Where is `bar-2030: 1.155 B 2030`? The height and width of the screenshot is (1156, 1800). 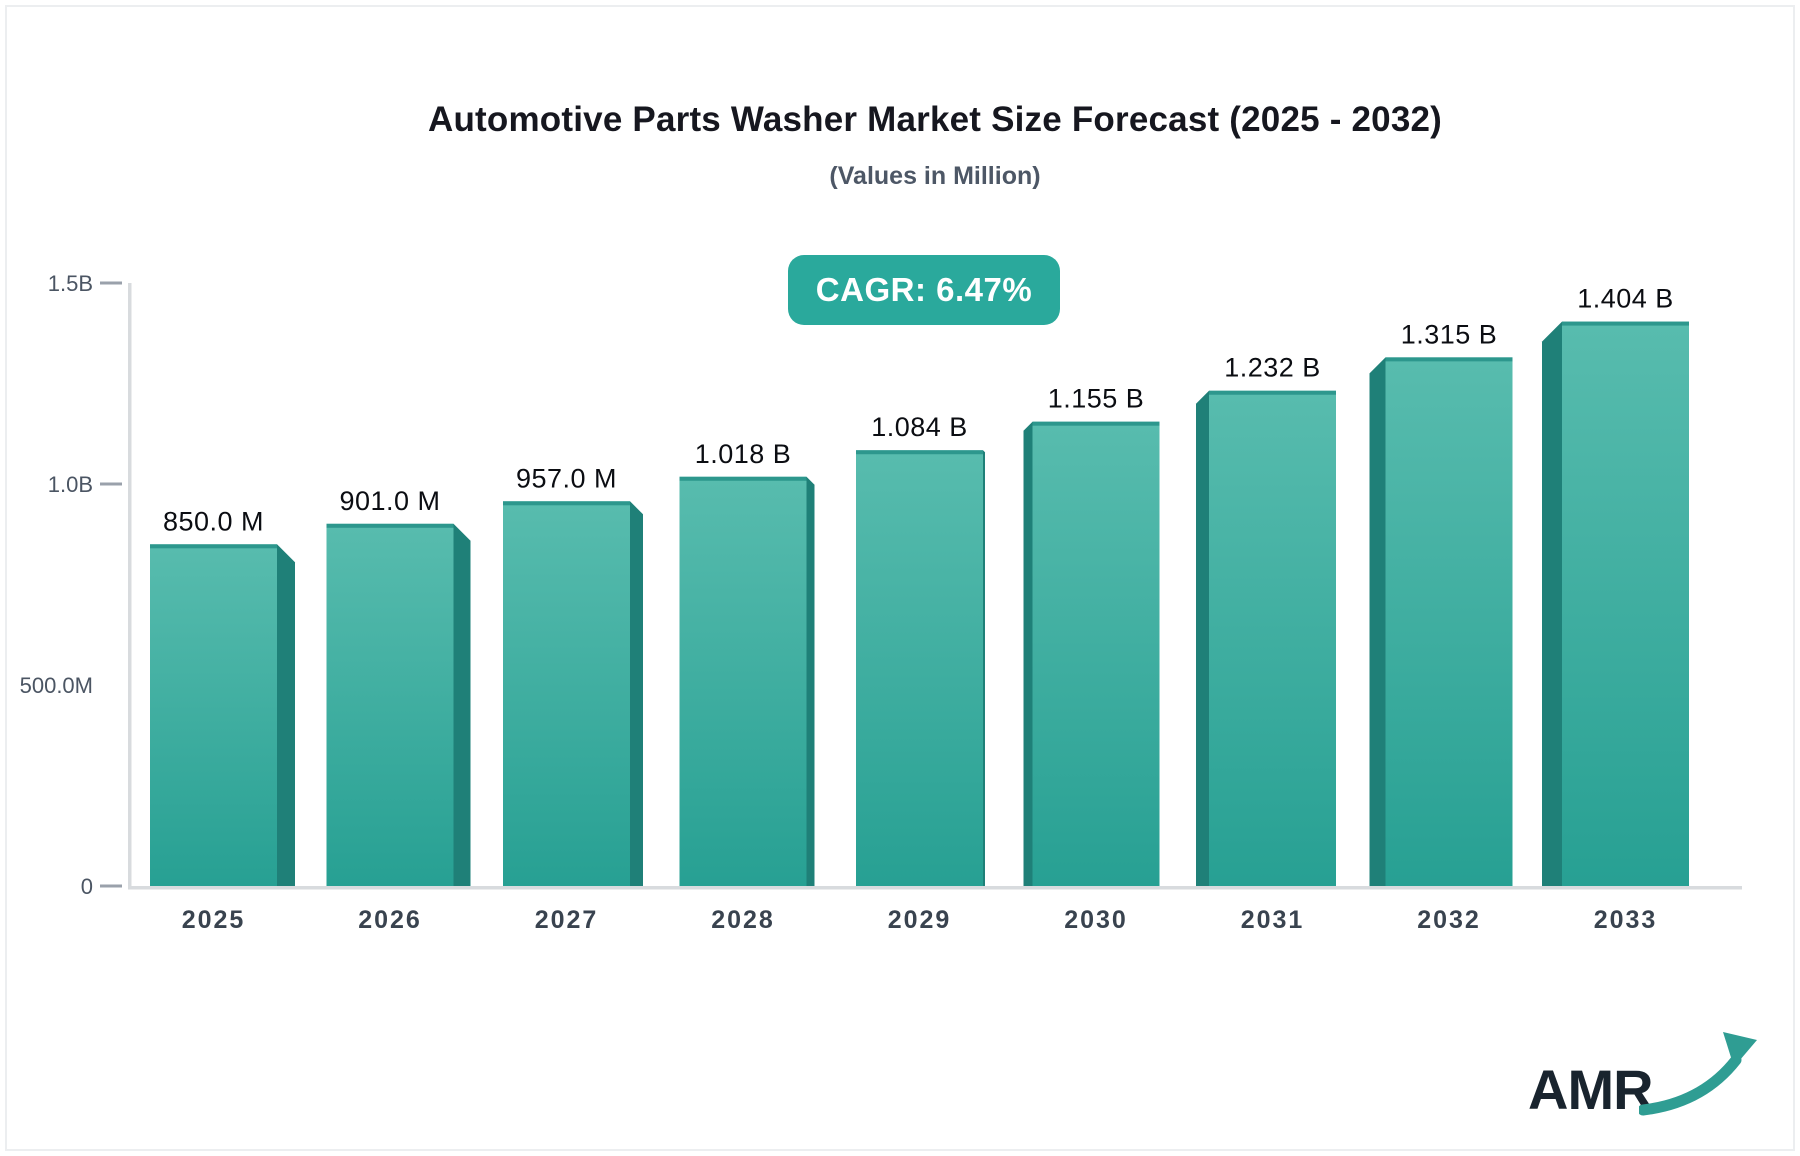
bar-2030: 1.155 B 2030 is located at coordinates (1091, 659).